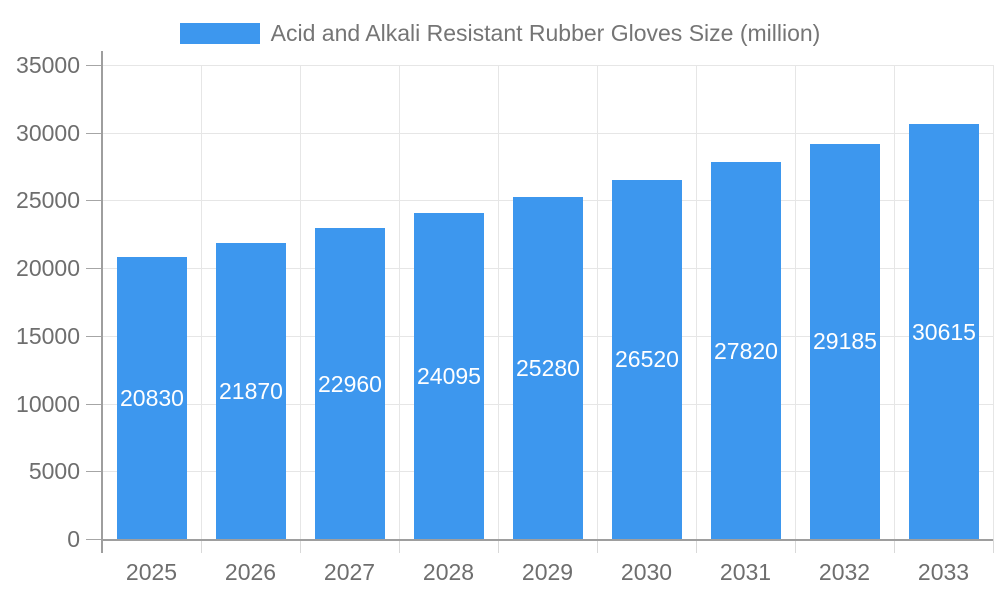  I want to click on bar-value-label: 24095, so click(449, 376).